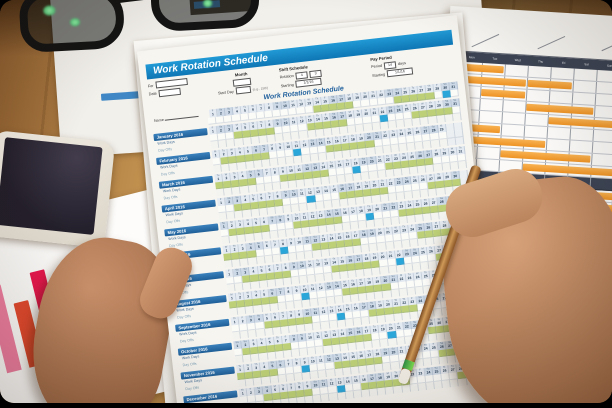  Describe the element at coordinates (400, 72) in the screenshot. I see `pay-starting-field: 1/1/16` at that location.